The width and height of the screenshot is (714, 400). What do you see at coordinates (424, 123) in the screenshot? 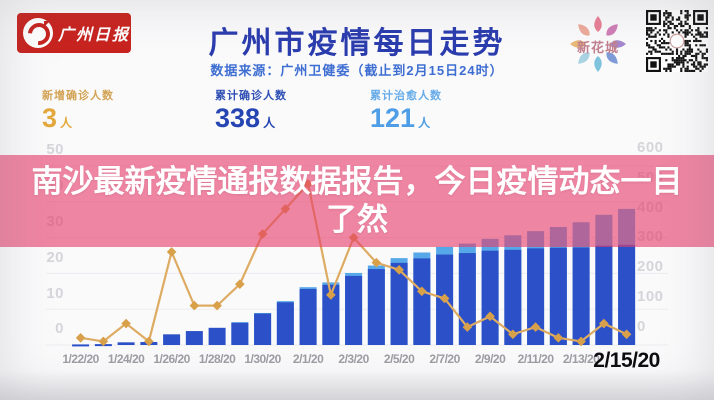
I see `stat-unit: 人` at bounding box center [424, 123].